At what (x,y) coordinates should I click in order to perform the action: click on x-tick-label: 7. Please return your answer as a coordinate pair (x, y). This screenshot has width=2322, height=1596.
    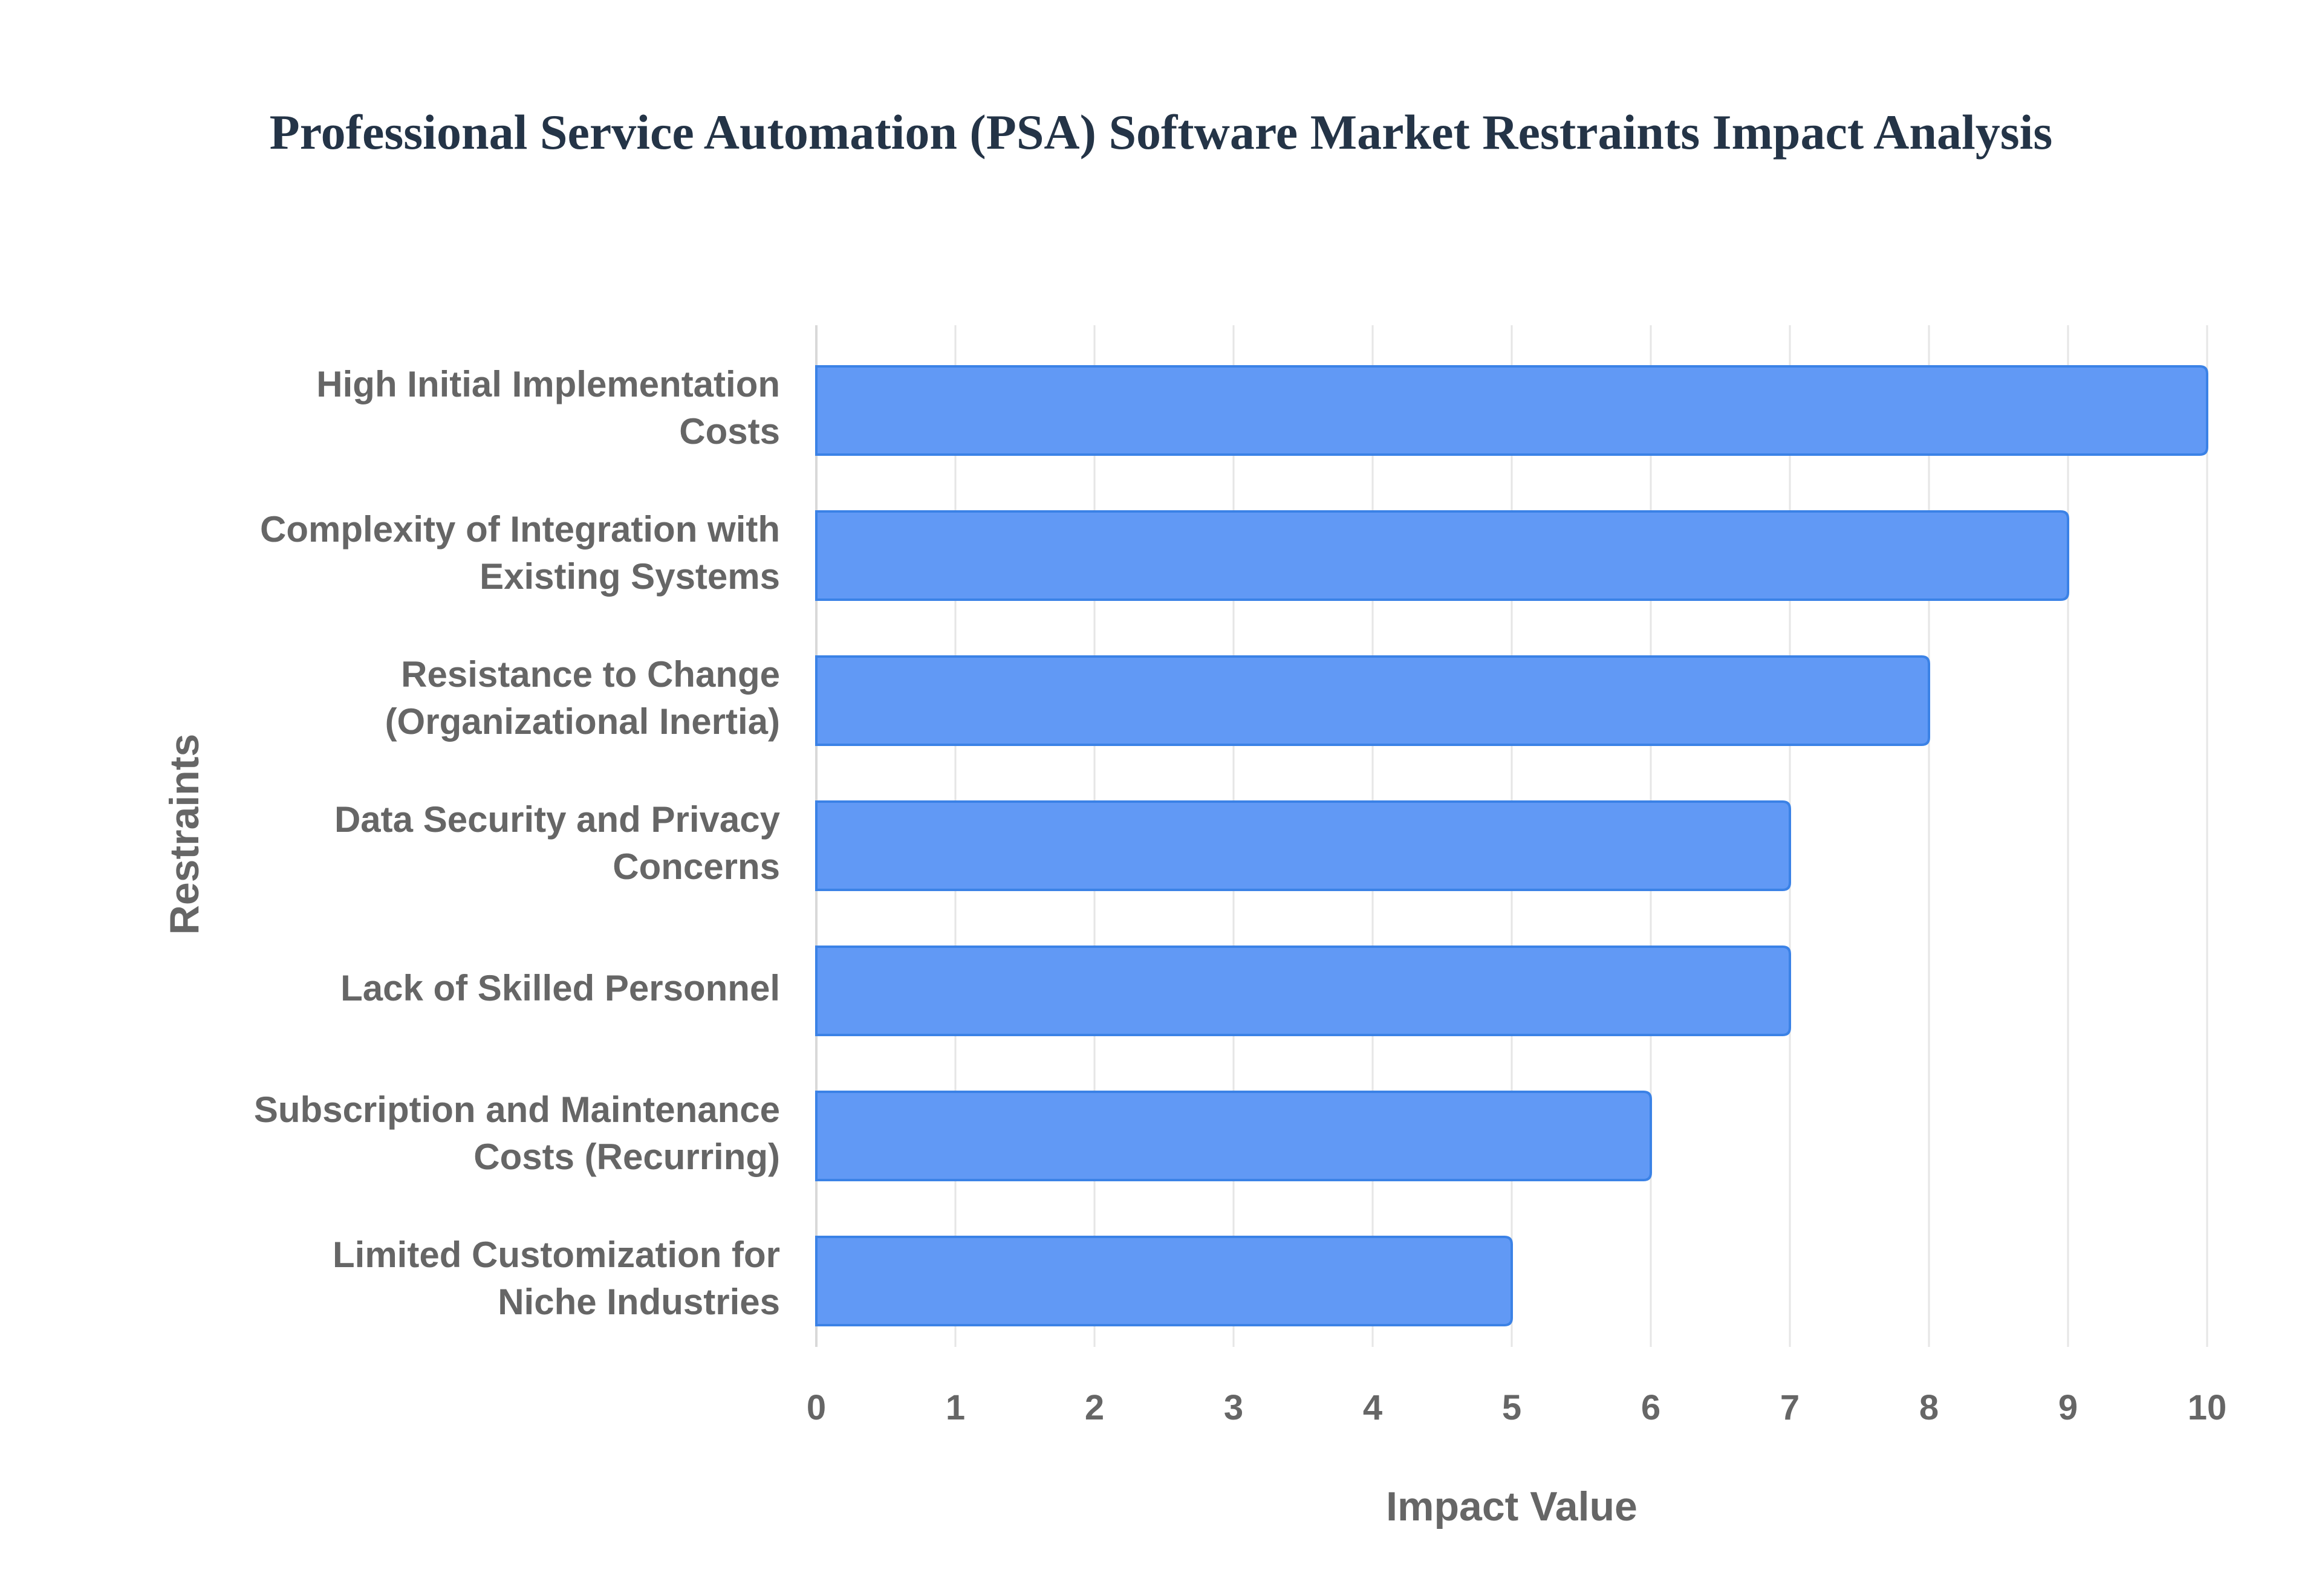
    Looking at the image, I should click on (1790, 1407).